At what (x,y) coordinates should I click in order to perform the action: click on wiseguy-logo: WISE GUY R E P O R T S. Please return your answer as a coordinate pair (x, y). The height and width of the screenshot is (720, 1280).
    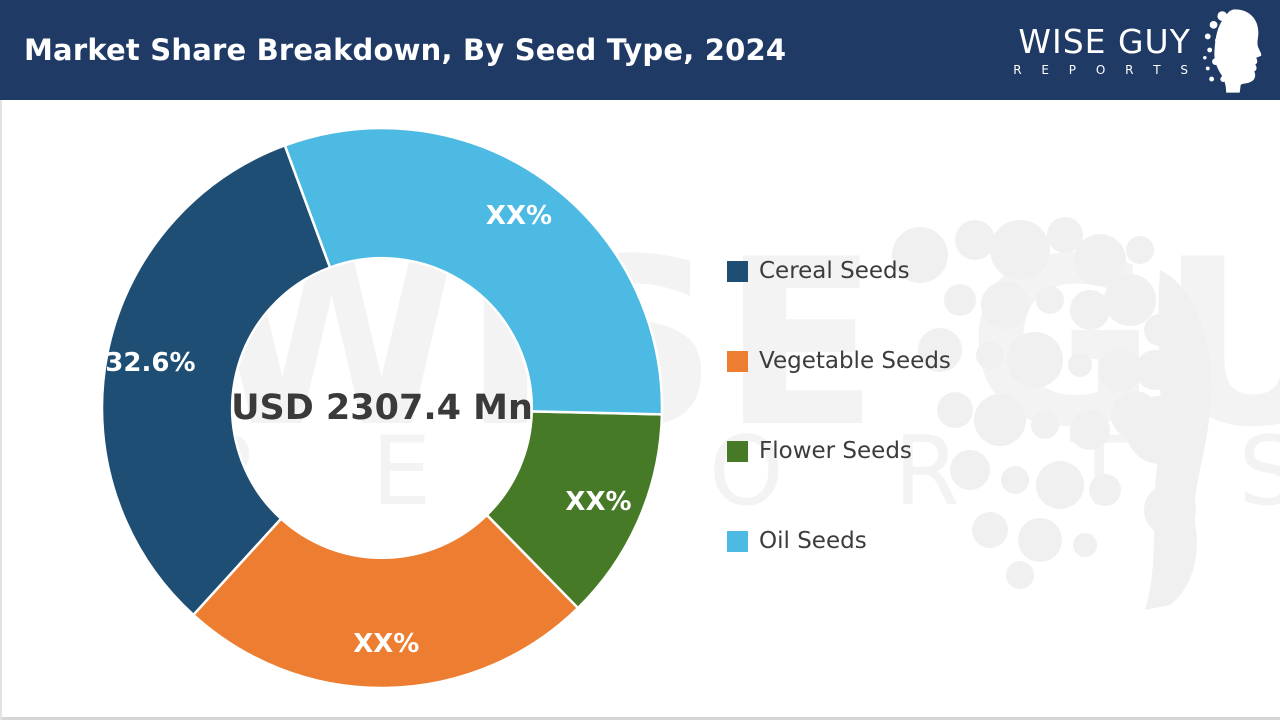
    Looking at the image, I should click on (1137, 50).